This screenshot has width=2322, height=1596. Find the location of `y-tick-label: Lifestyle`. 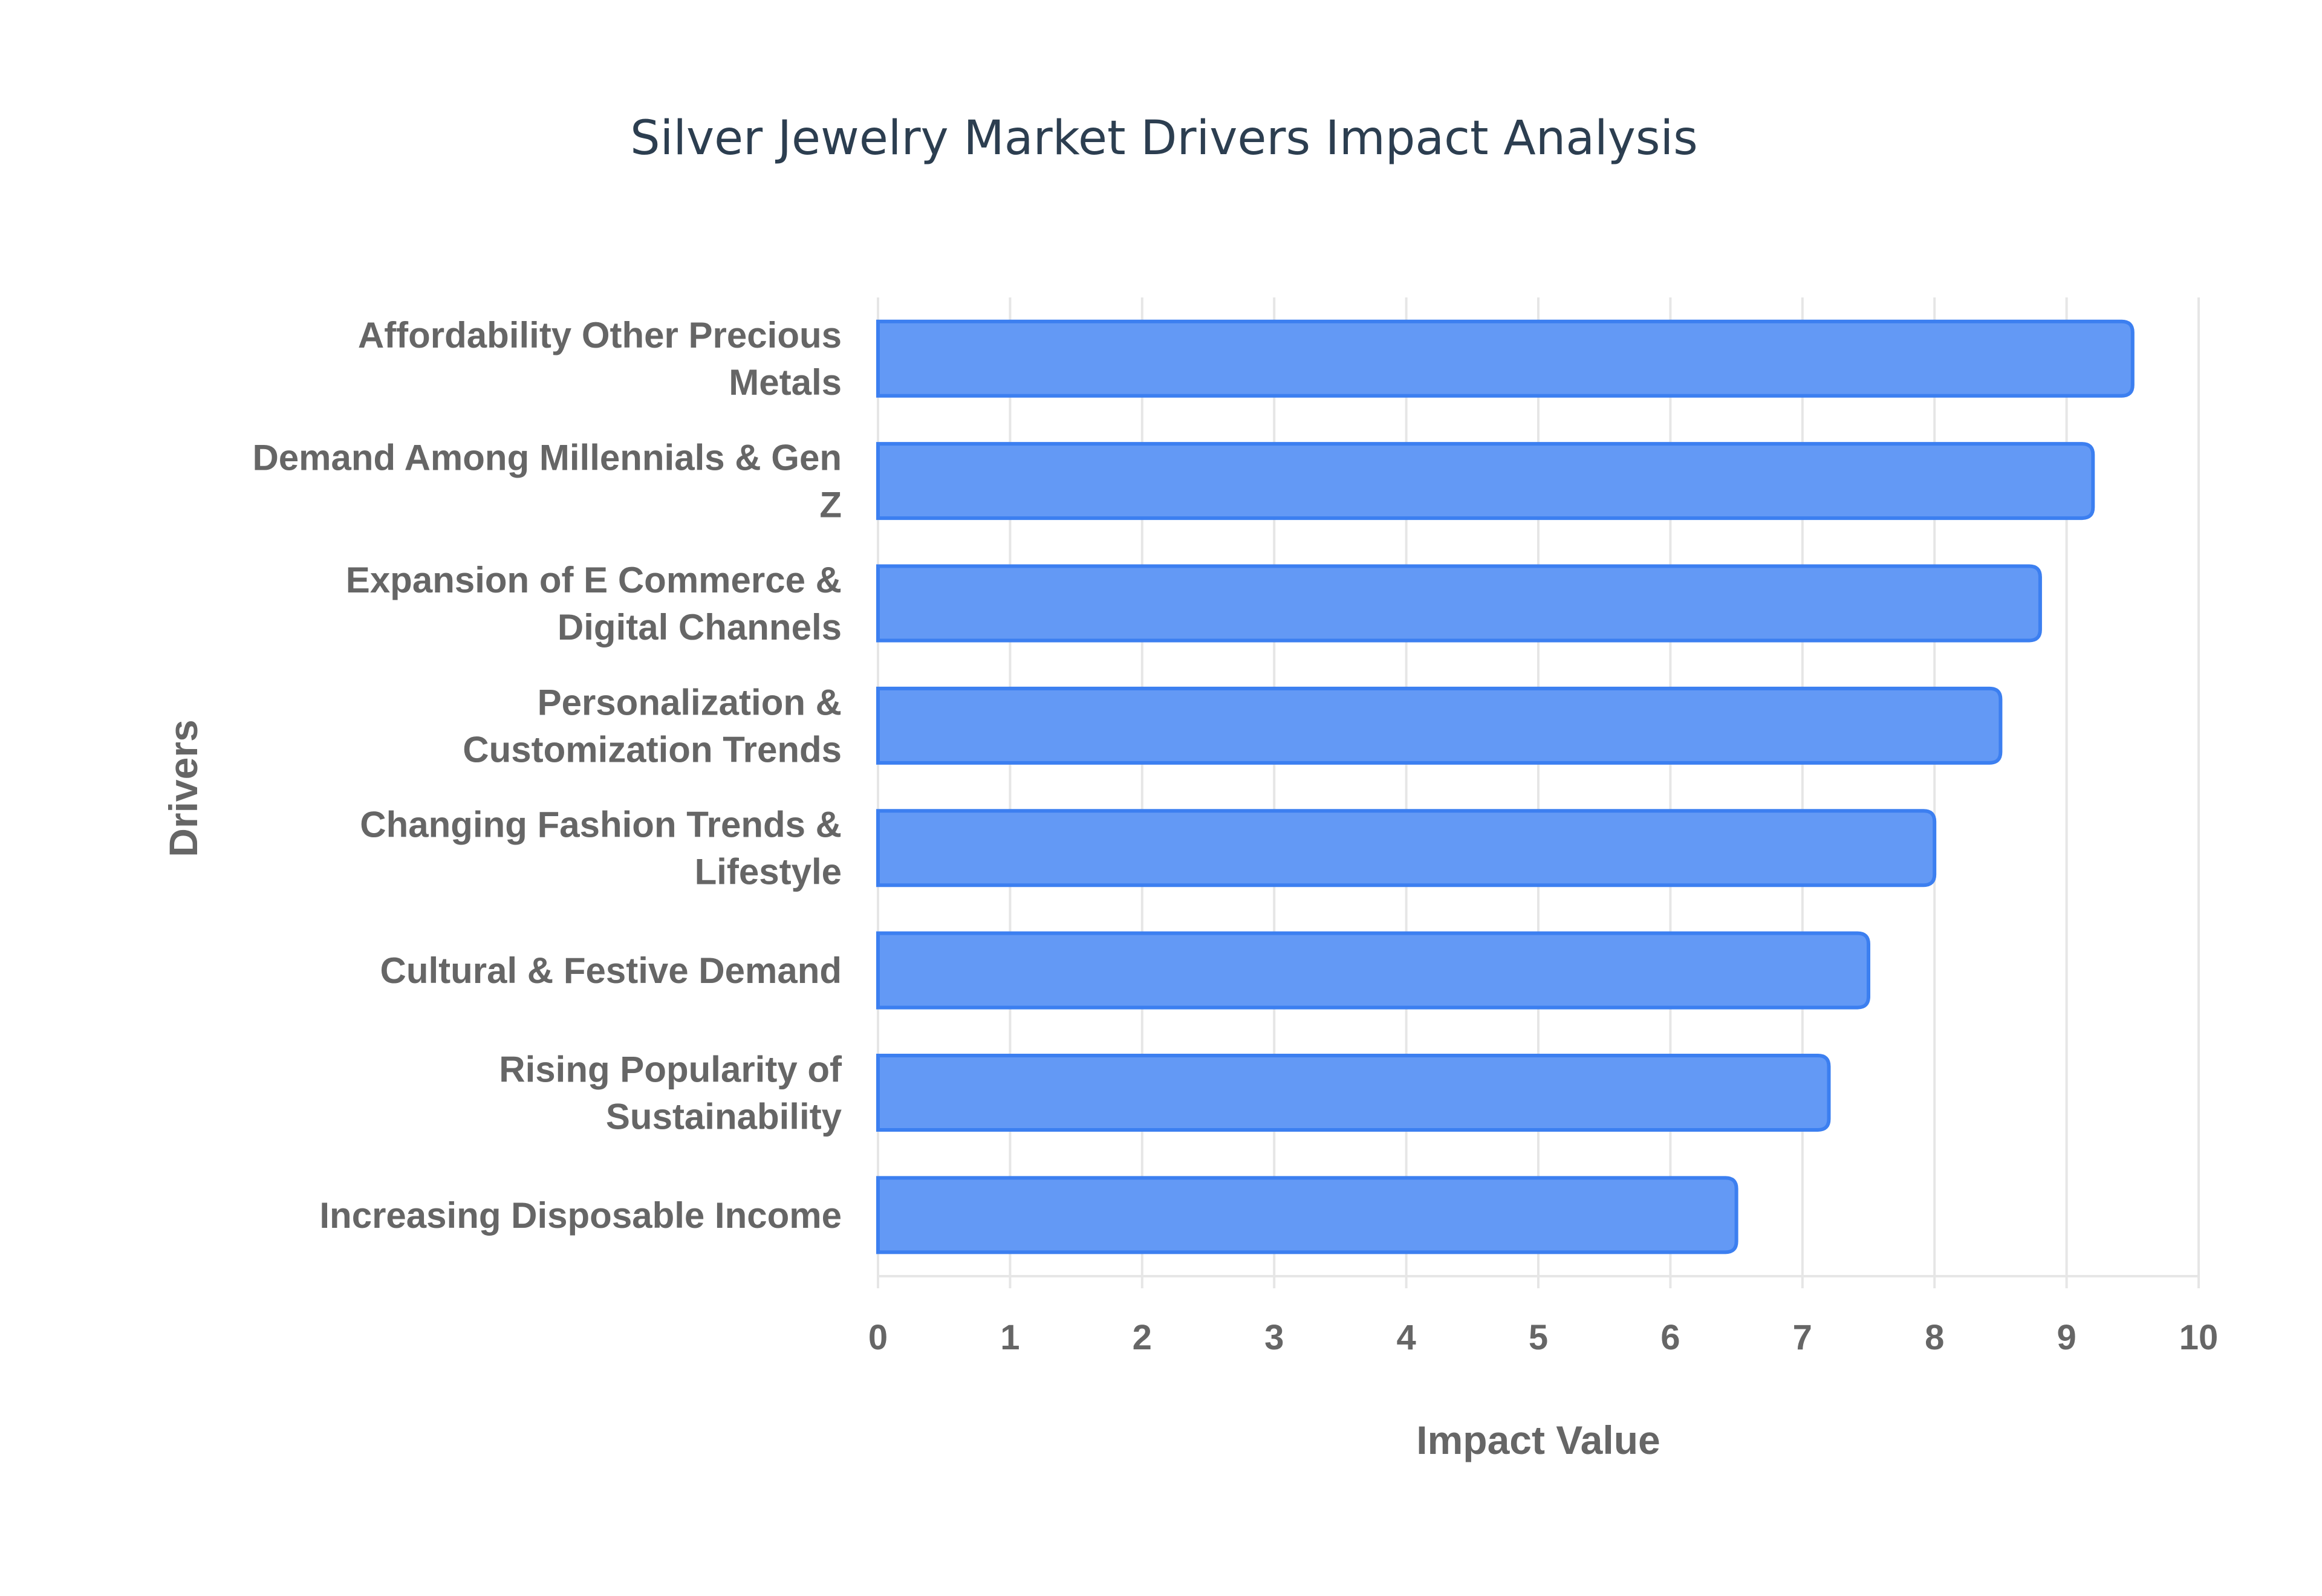

y-tick-label: Lifestyle is located at coordinates (769, 872).